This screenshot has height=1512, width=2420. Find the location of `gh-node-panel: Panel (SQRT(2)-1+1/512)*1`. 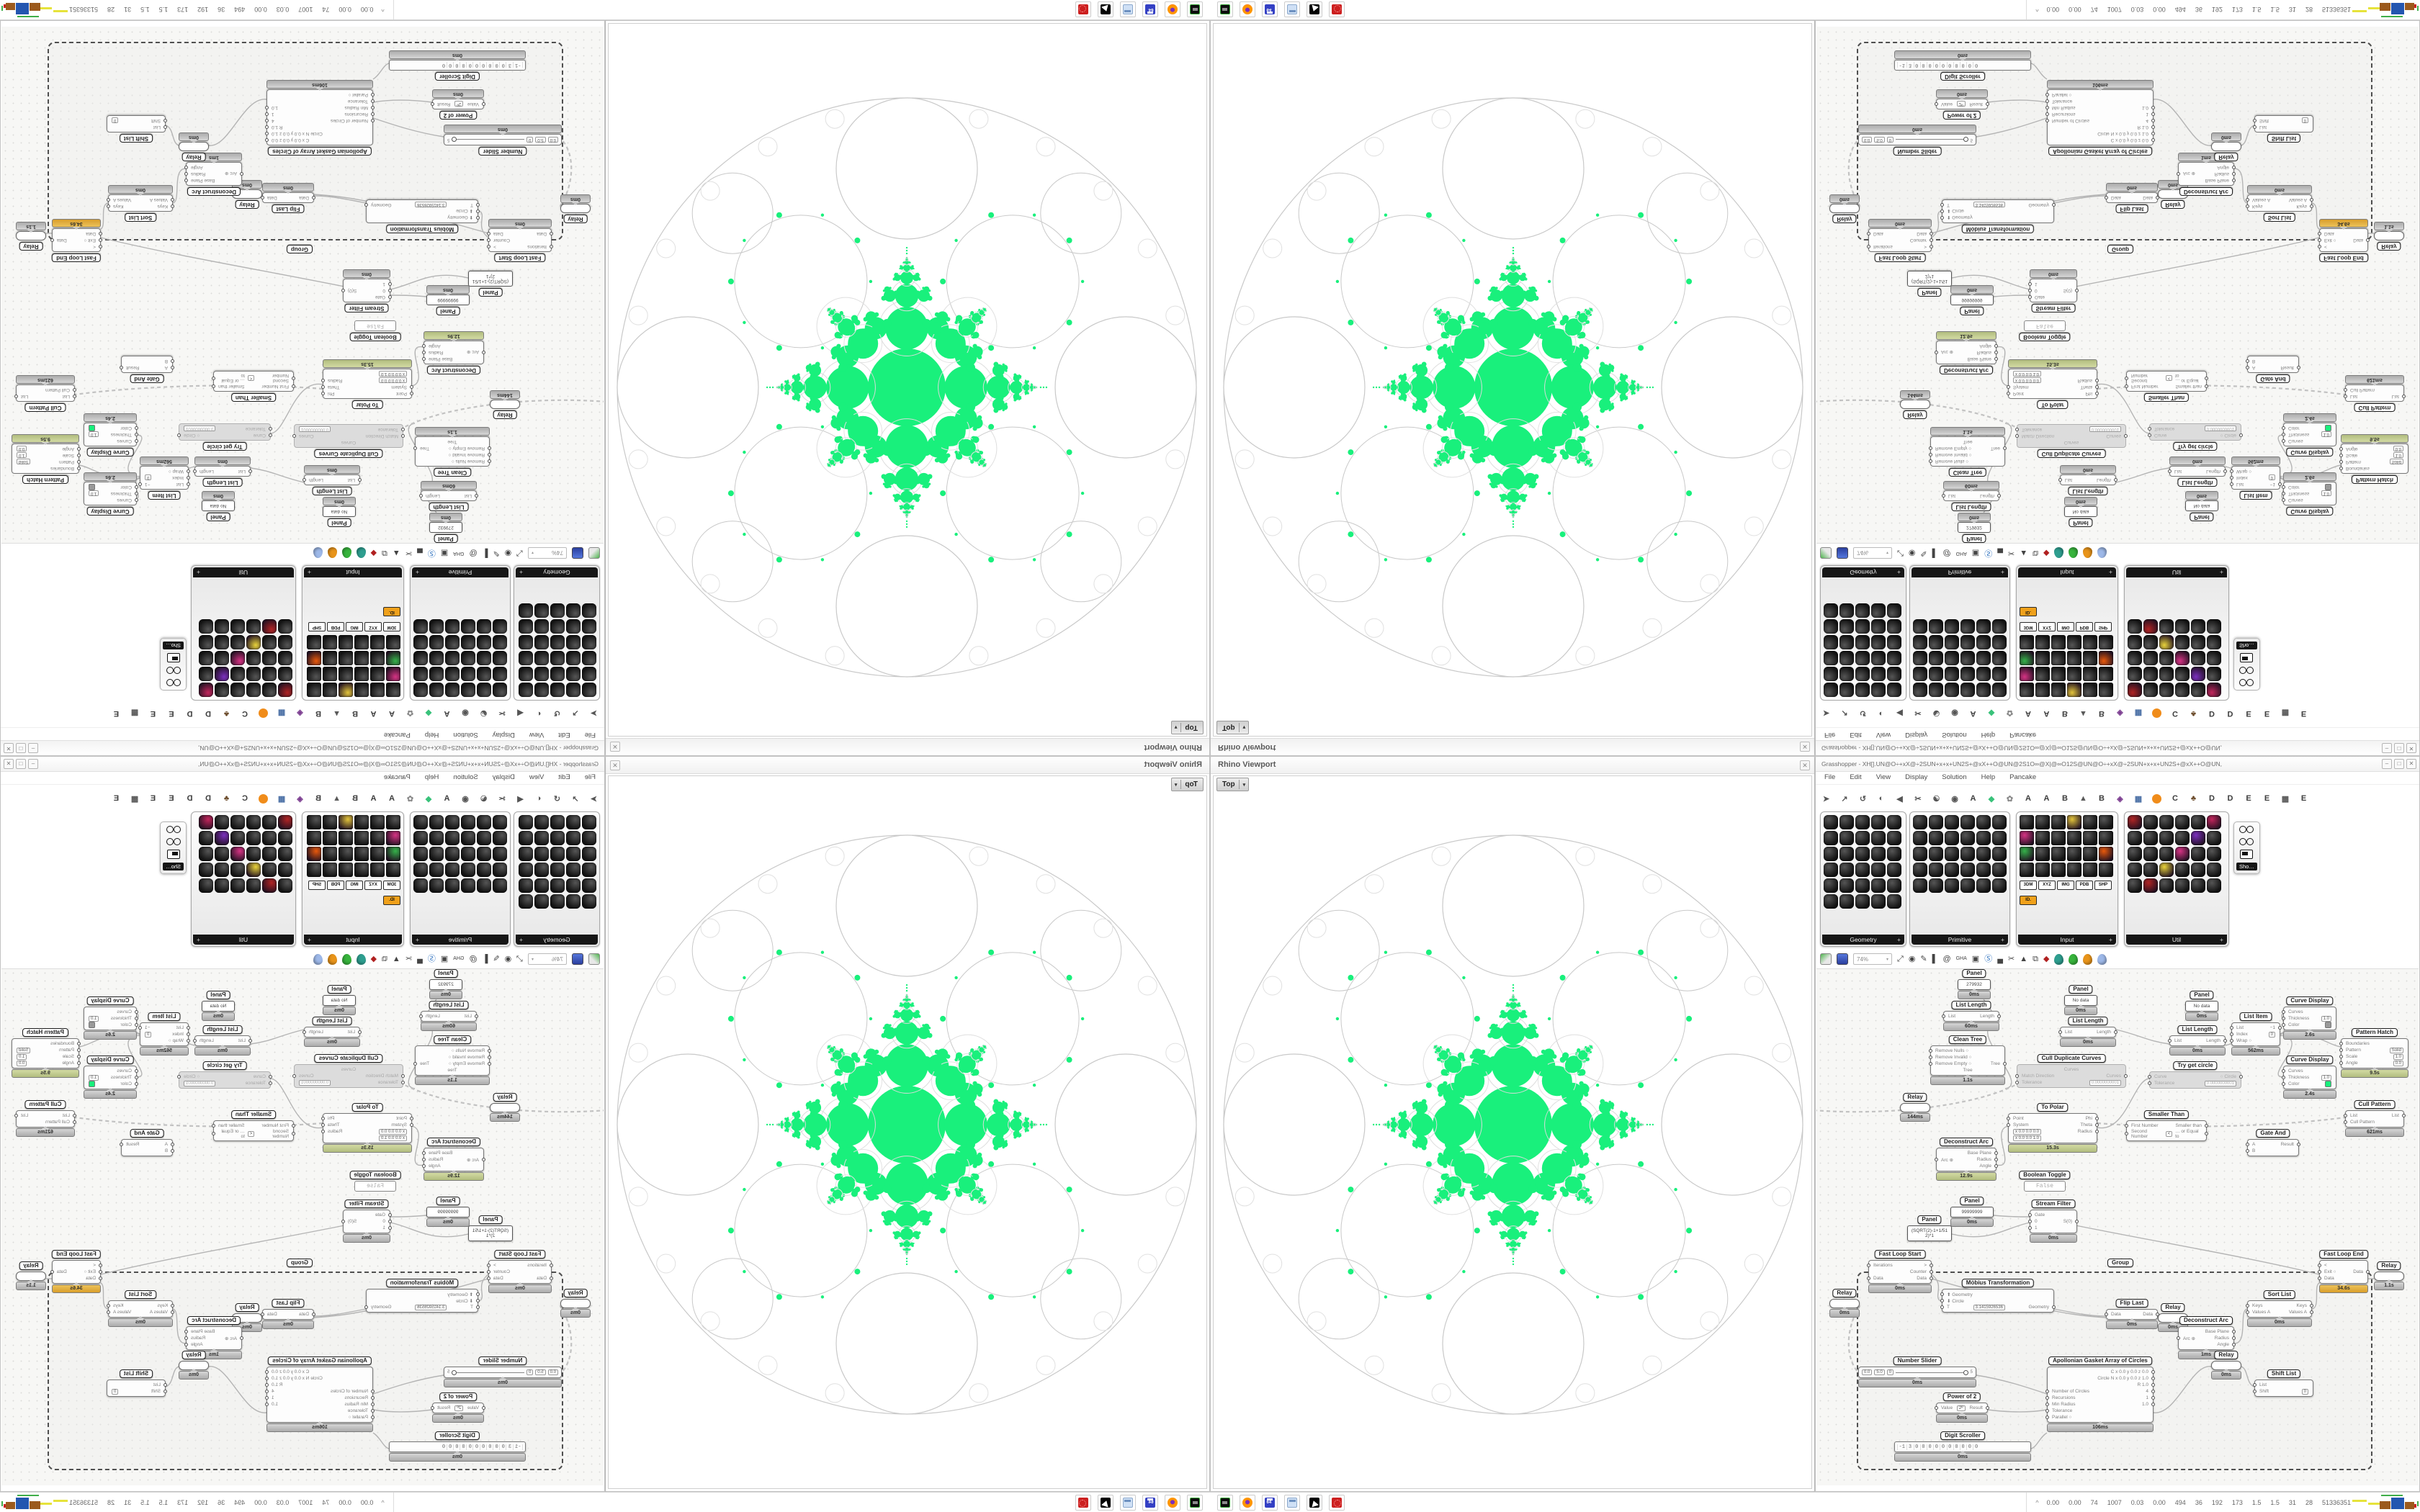

gh-node-panel: Panel (SQRT(2)-1+1/512)*1 is located at coordinates (490, 1228).